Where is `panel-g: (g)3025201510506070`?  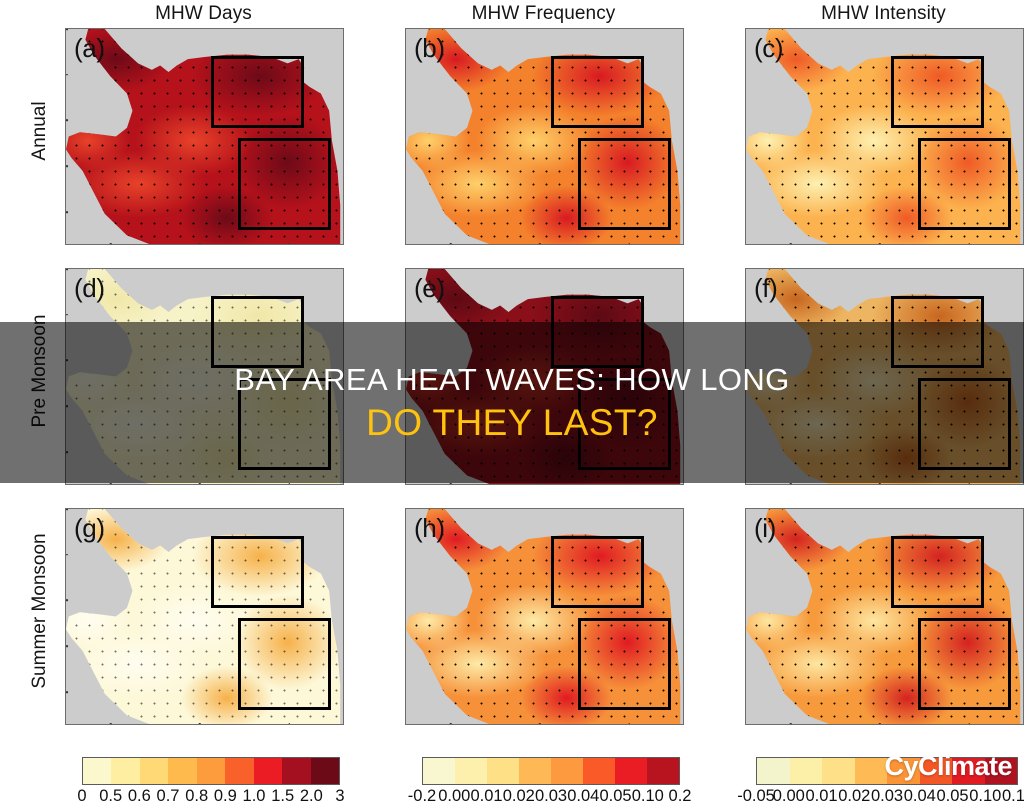 panel-g: (g)3025201510506070 is located at coordinates (204, 616).